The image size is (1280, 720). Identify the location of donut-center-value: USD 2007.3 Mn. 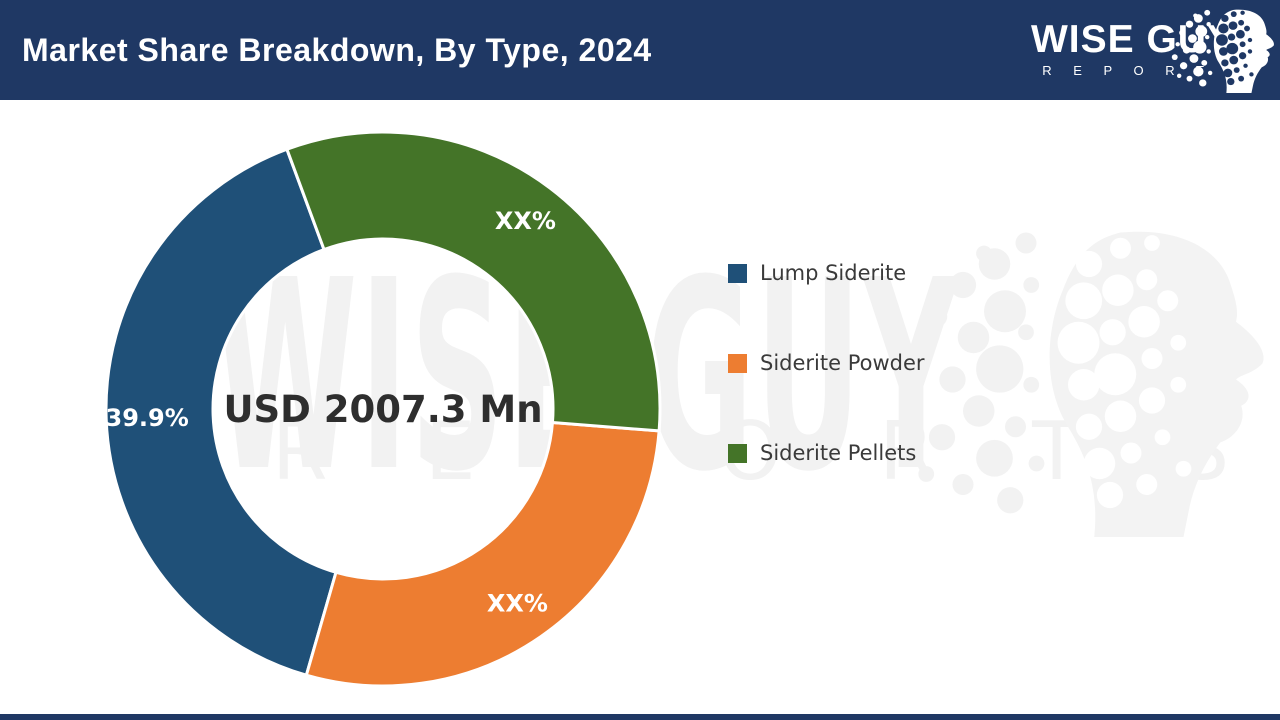
(382, 409).